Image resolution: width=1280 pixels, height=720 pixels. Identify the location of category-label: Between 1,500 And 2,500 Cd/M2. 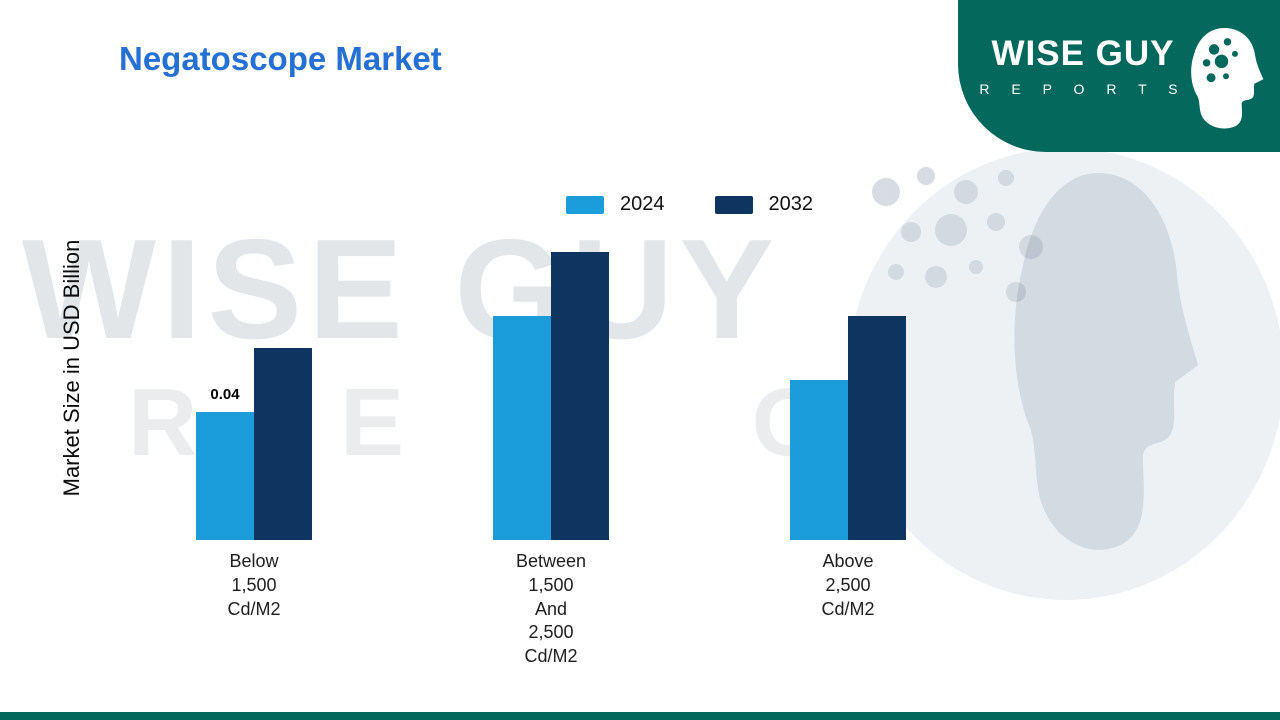
(551, 608).